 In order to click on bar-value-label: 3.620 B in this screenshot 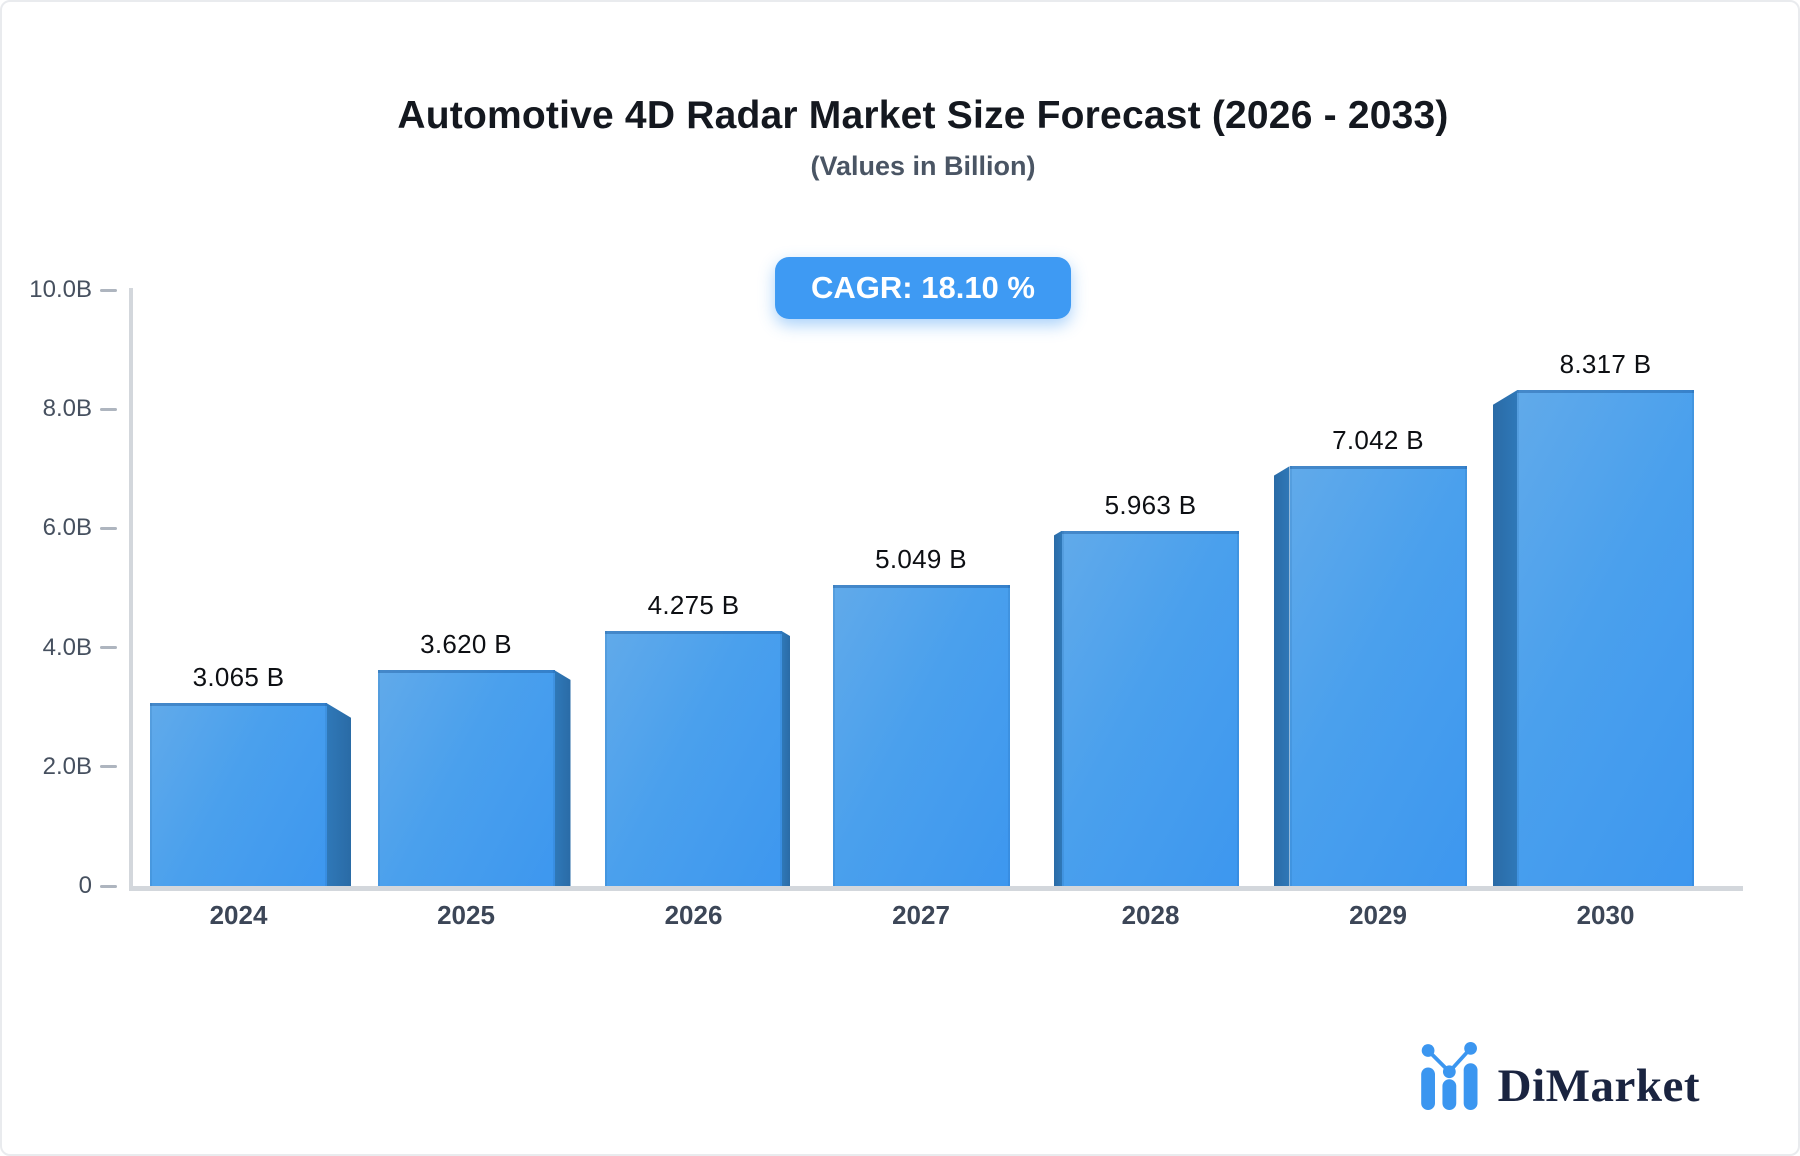, I will do `click(466, 644)`.